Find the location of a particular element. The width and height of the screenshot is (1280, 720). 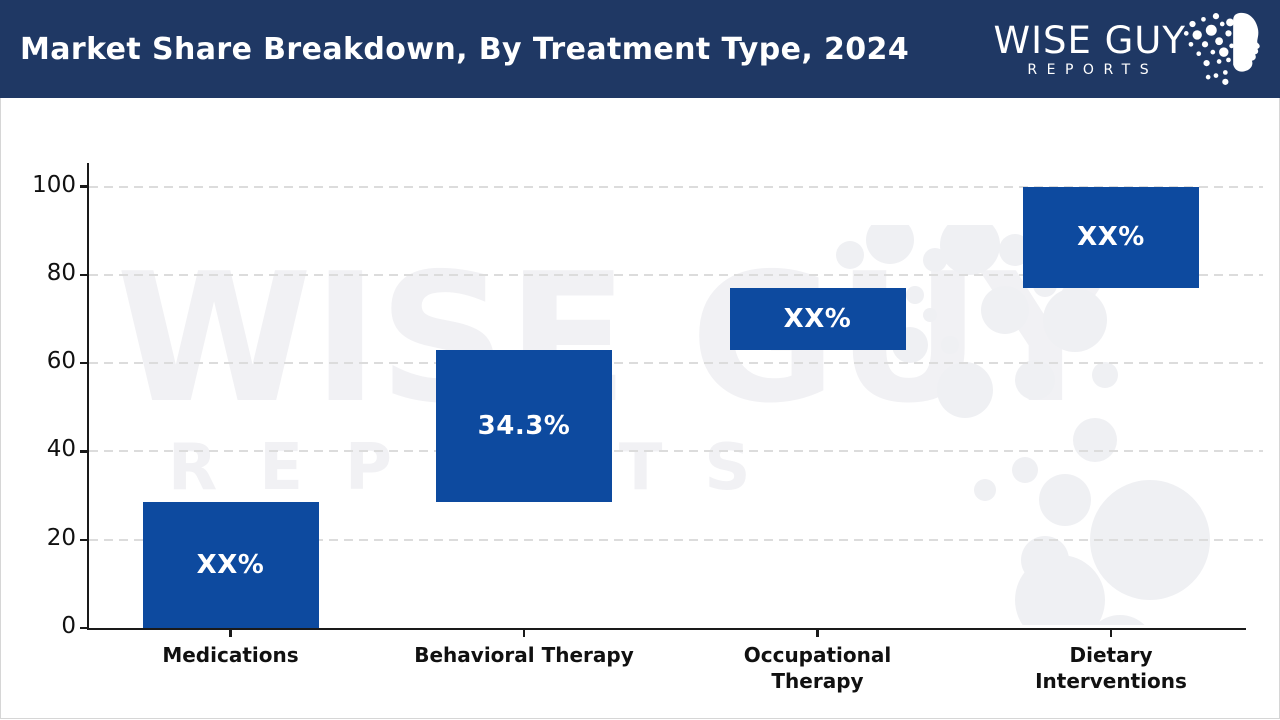

bar-4: XX% is located at coordinates (1111, 237).